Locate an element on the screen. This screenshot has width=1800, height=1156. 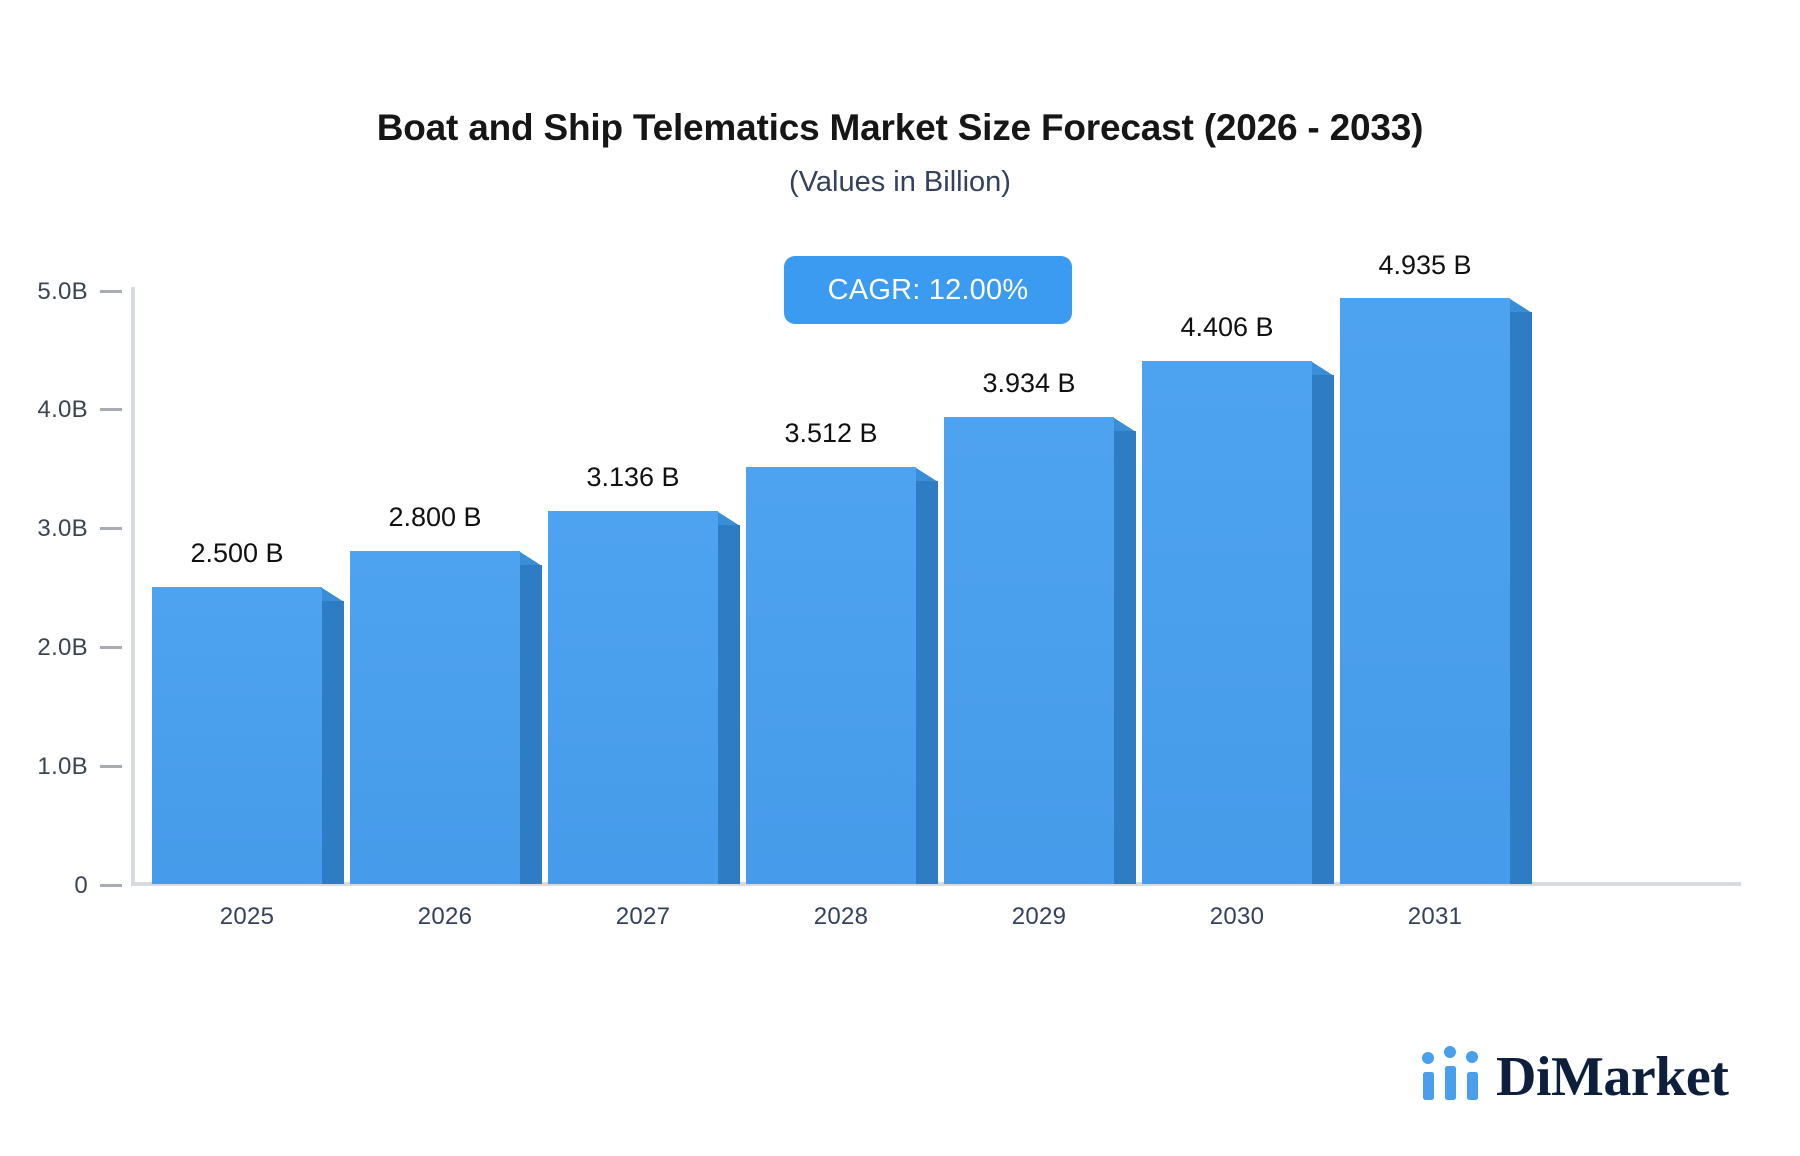
brand-logo: DiMarket is located at coordinates (1574, 1076).